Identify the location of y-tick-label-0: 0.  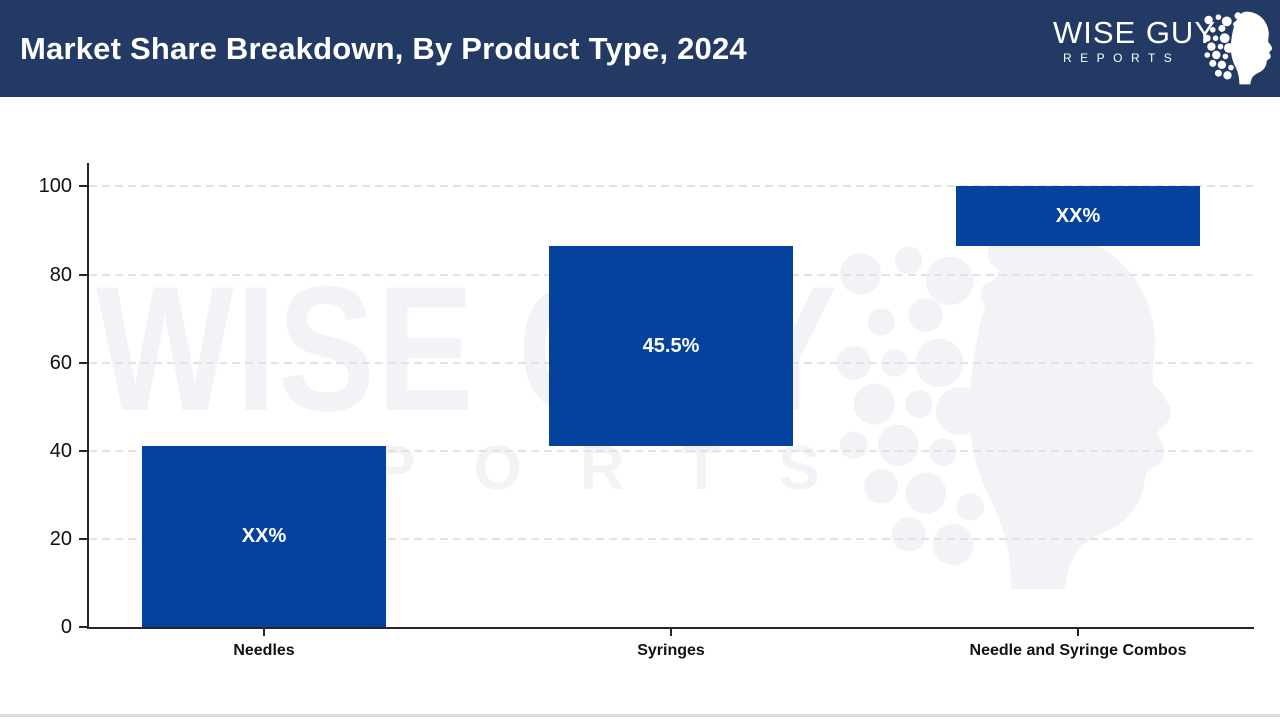
(66, 627).